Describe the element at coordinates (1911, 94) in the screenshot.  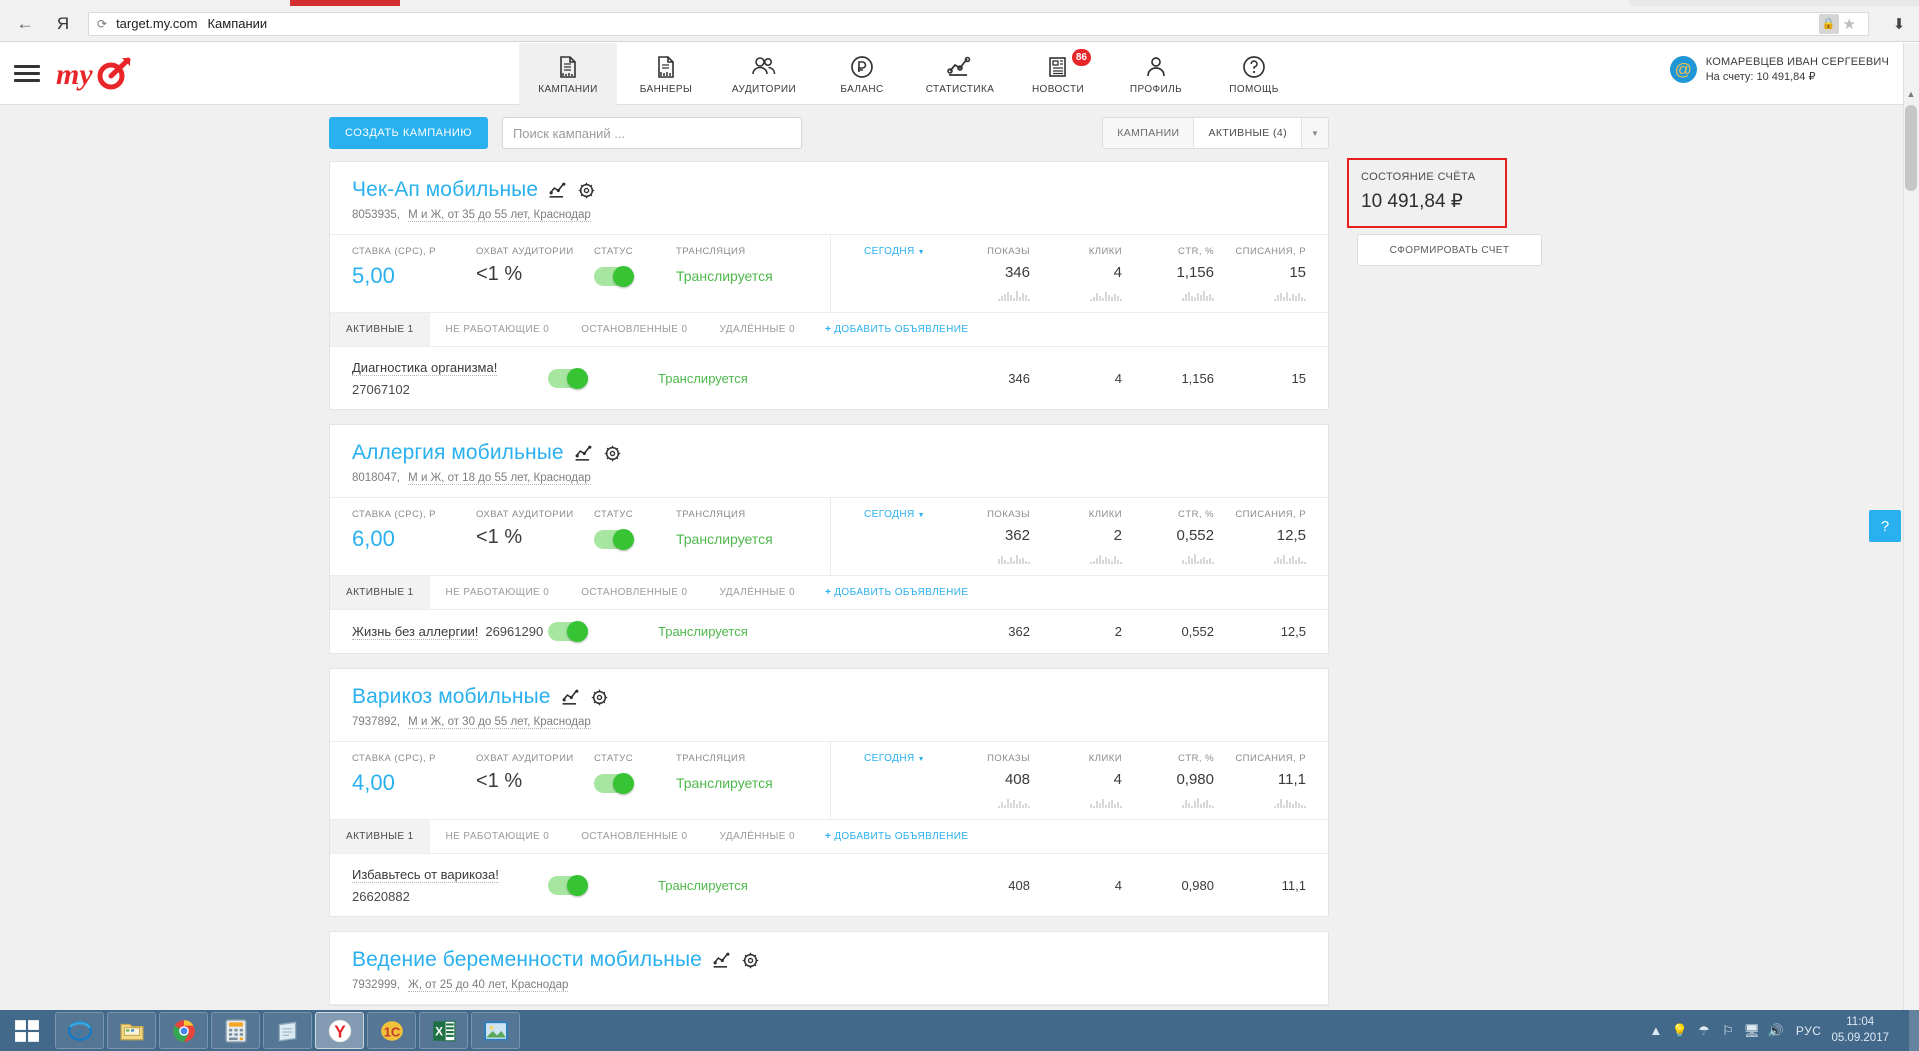
I see `scroll-up-icon: ▲` at that location.